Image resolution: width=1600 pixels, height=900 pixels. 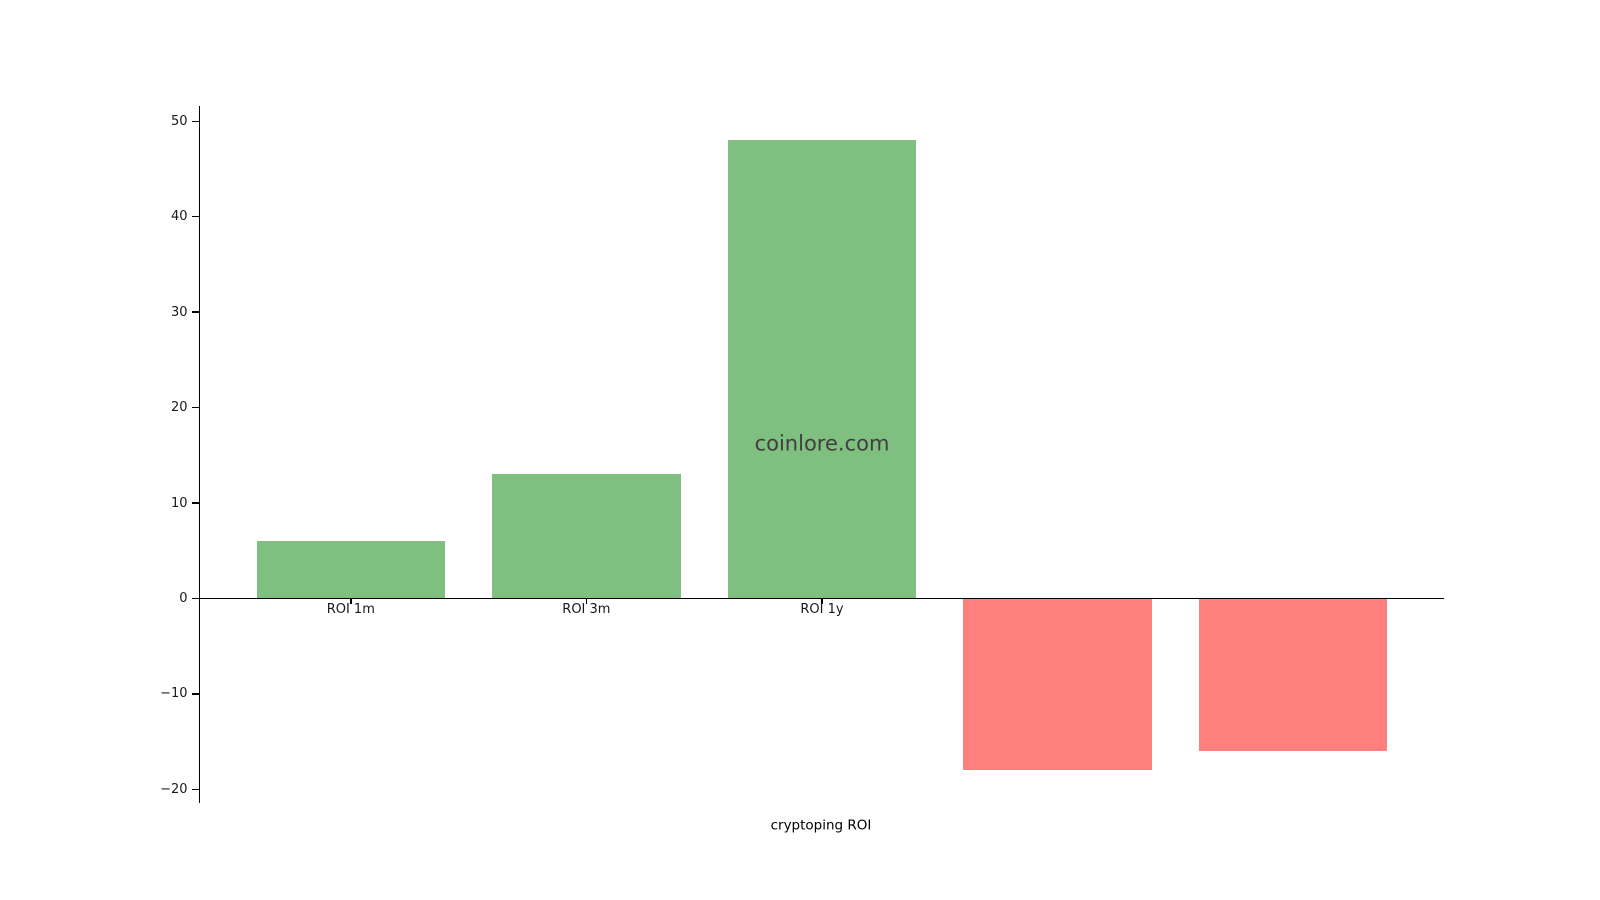 What do you see at coordinates (179, 503) in the screenshot?
I see `y-tick-label: 10` at bounding box center [179, 503].